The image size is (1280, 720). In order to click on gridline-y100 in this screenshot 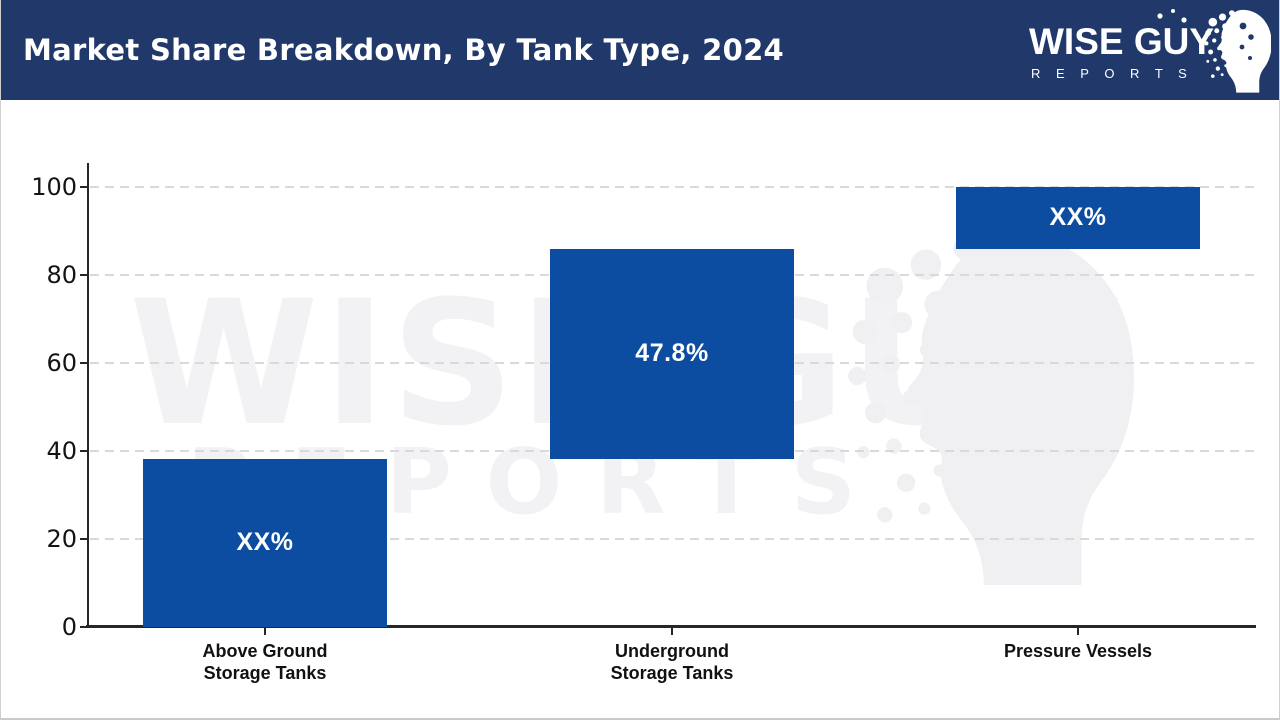, I will do `click(672, 187)`.